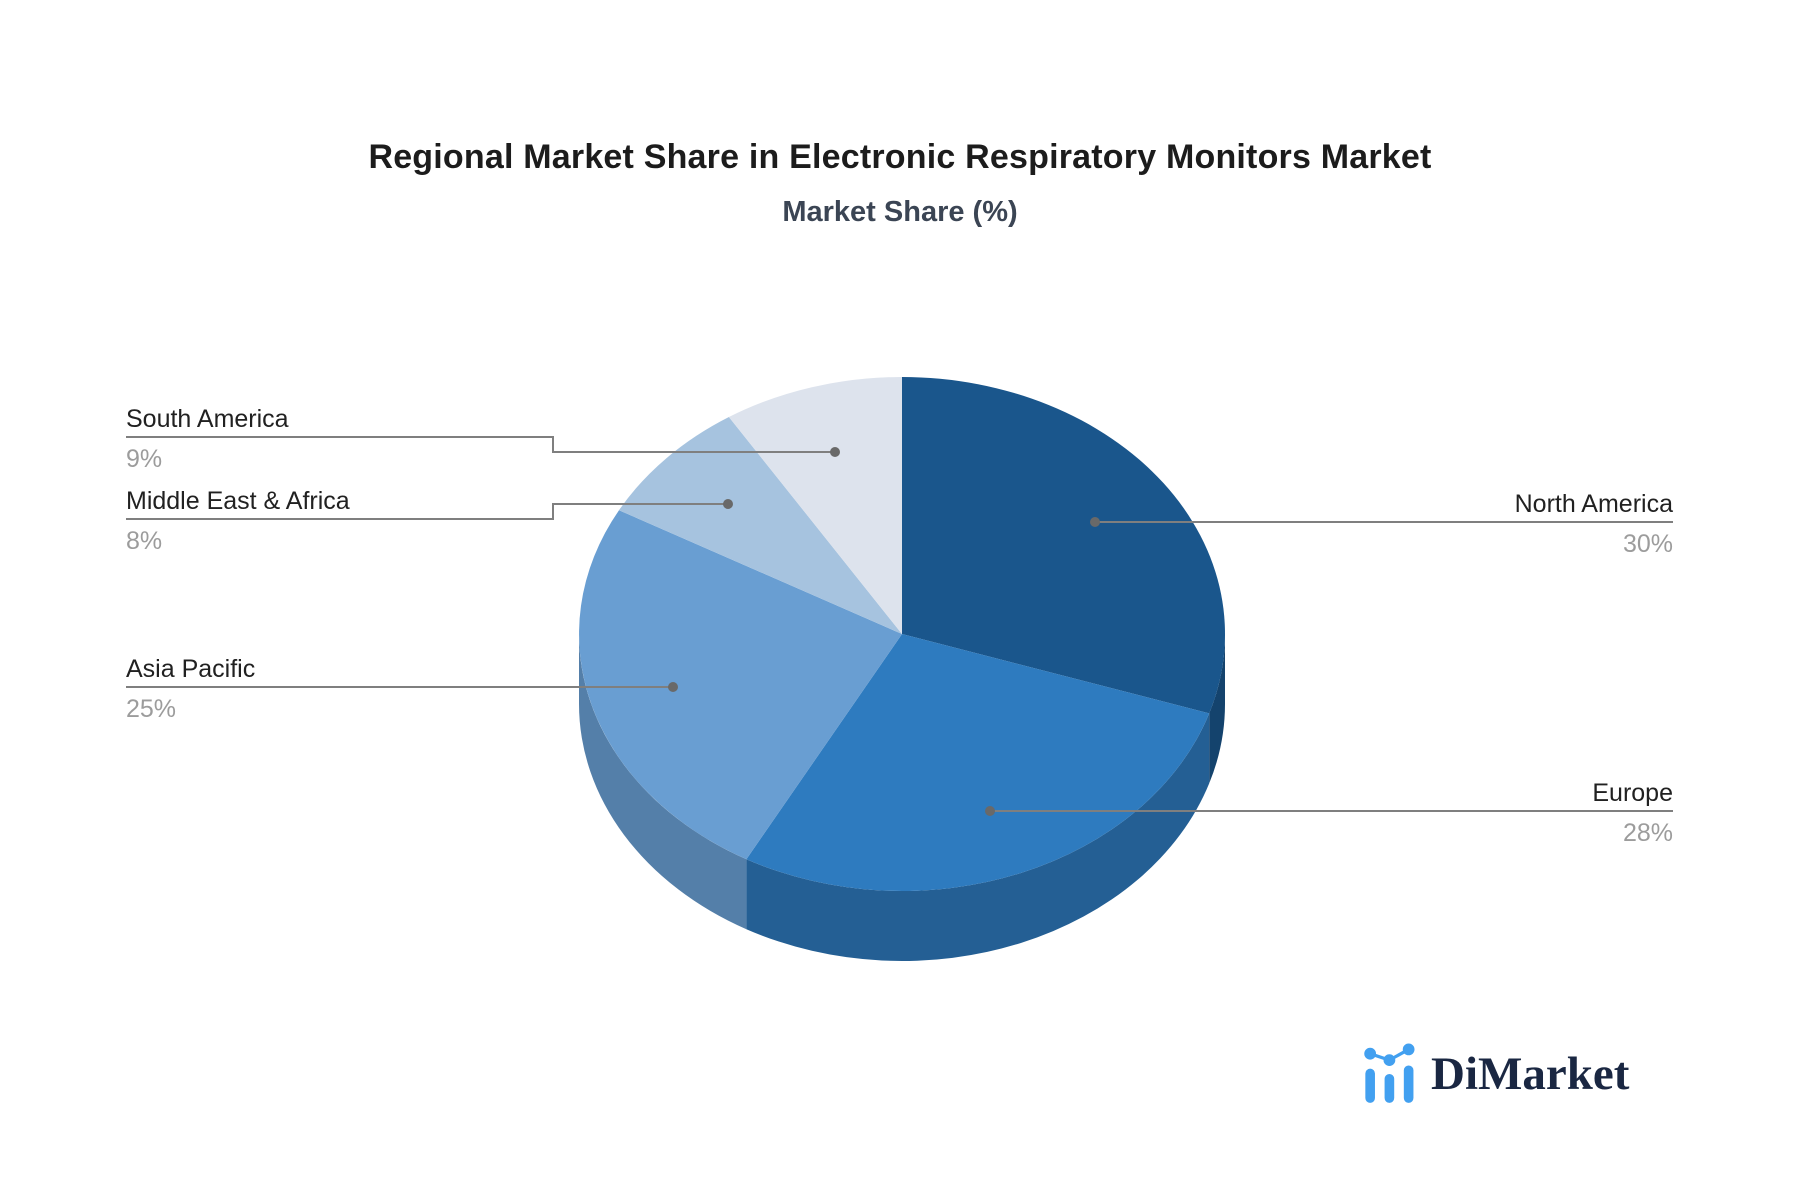 Image resolution: width=1800 pixels, height=1196 pixels. Describe the element at coordinates (1217, 709) in the screenshot. I see `pie-side-north-america` at that location.